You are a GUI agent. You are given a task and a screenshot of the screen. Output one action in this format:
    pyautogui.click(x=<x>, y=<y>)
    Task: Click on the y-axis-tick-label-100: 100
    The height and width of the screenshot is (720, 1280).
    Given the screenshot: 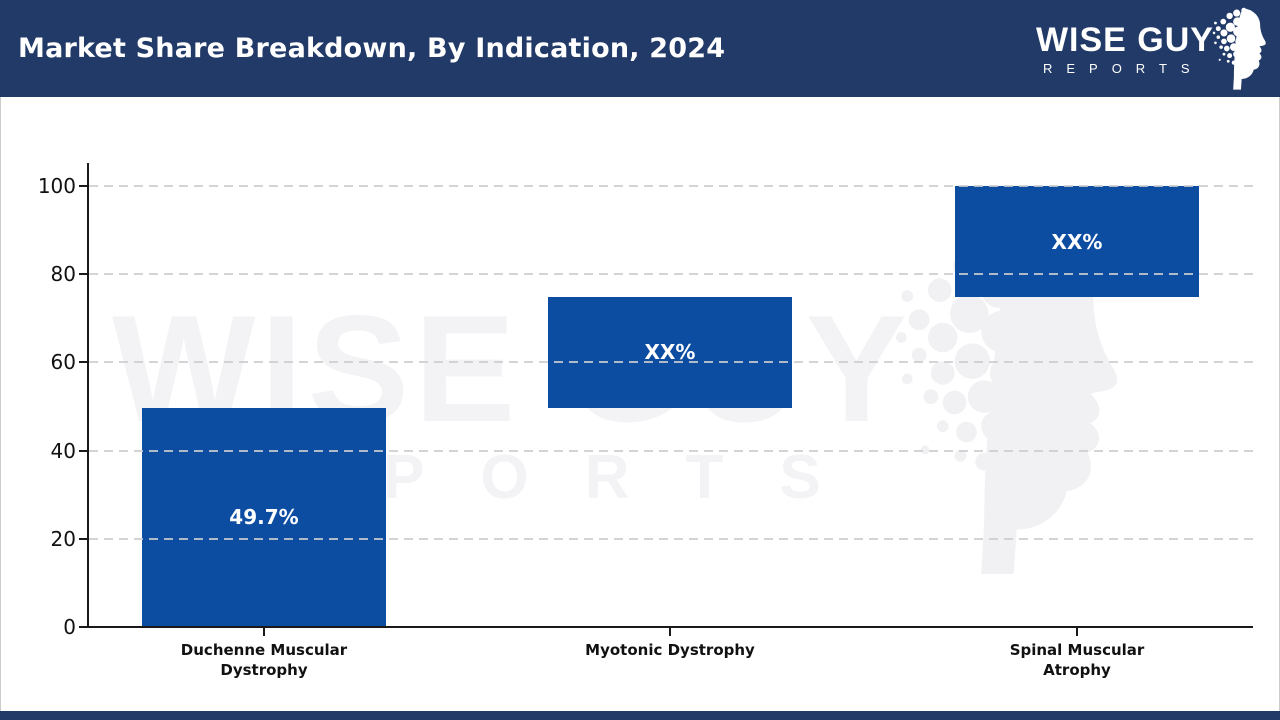 What is the action you would take?
    pyautogui.click(x=56, y=186)
    